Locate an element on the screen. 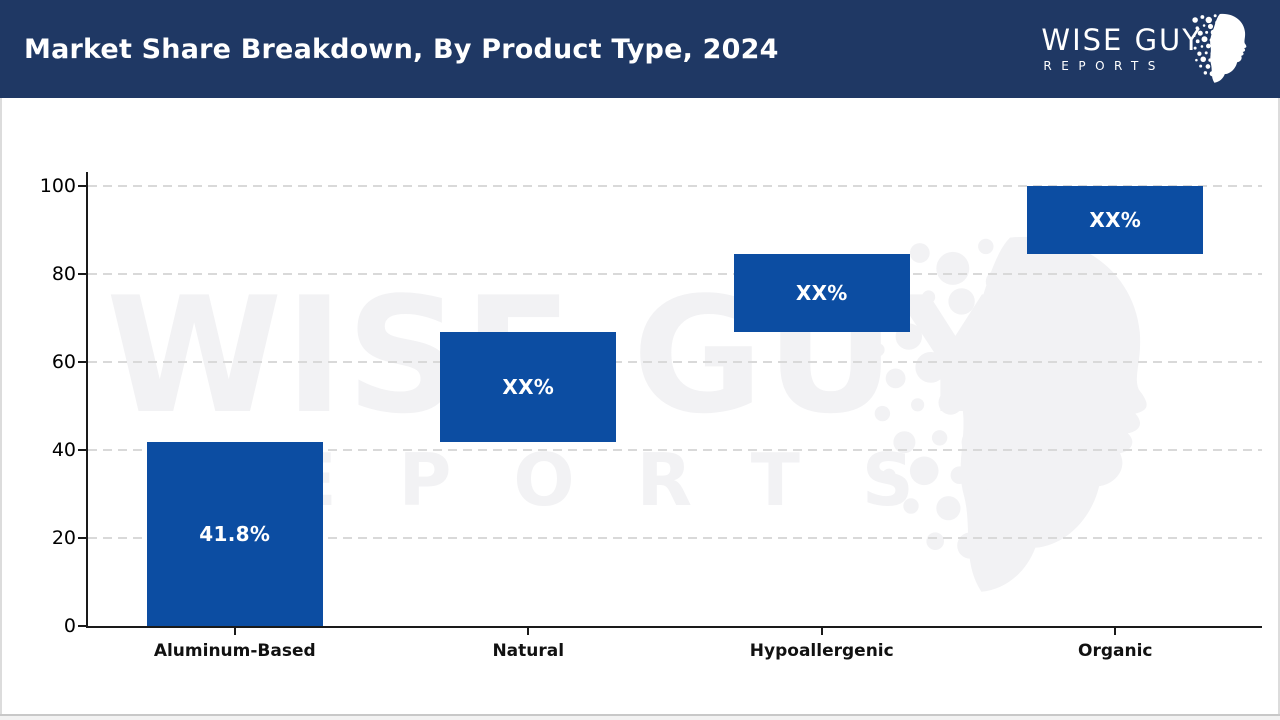  page-left-border is located at coordinates (1, 409).